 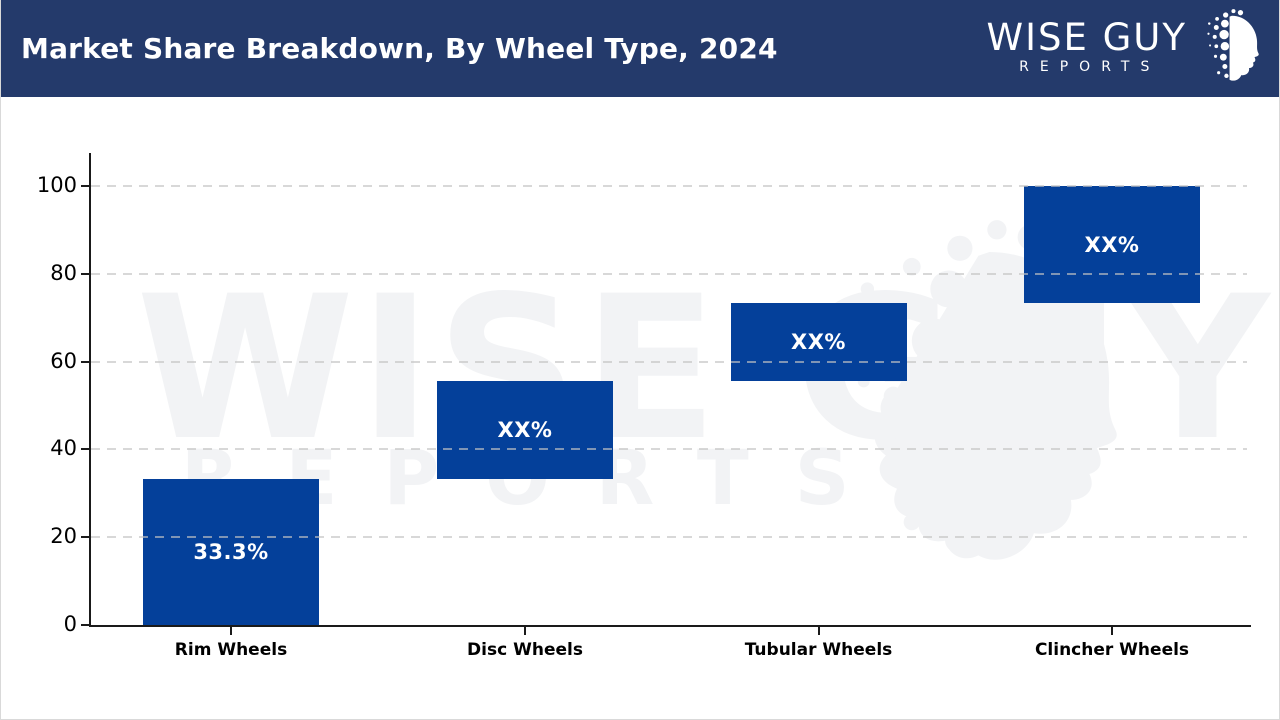 What do you see at coordinates (818, 650) in the screenshot?
I see `category-label: Tubular Wheels` at bounding box center [818, 650].